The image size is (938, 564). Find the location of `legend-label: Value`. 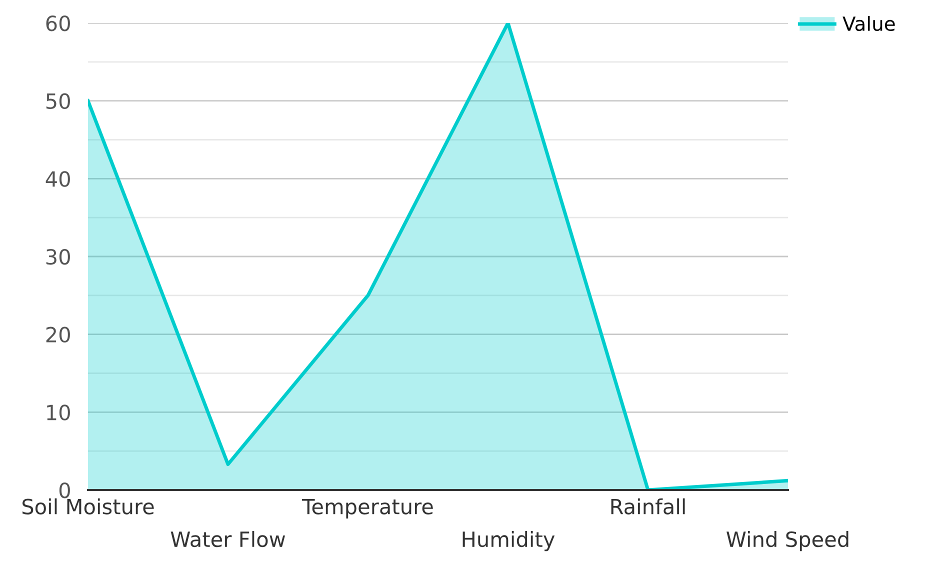

legend-label: Value is located at coordinates (868, 24).